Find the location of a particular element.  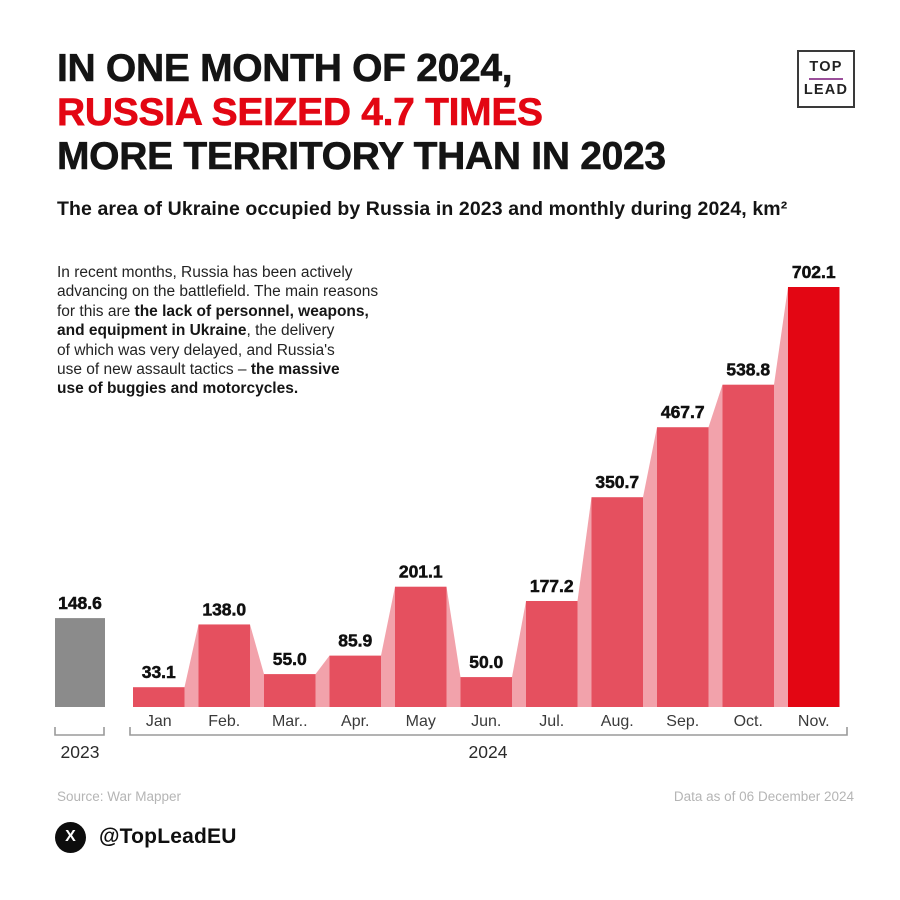

bar-mar is located at coordinates (290, 690).